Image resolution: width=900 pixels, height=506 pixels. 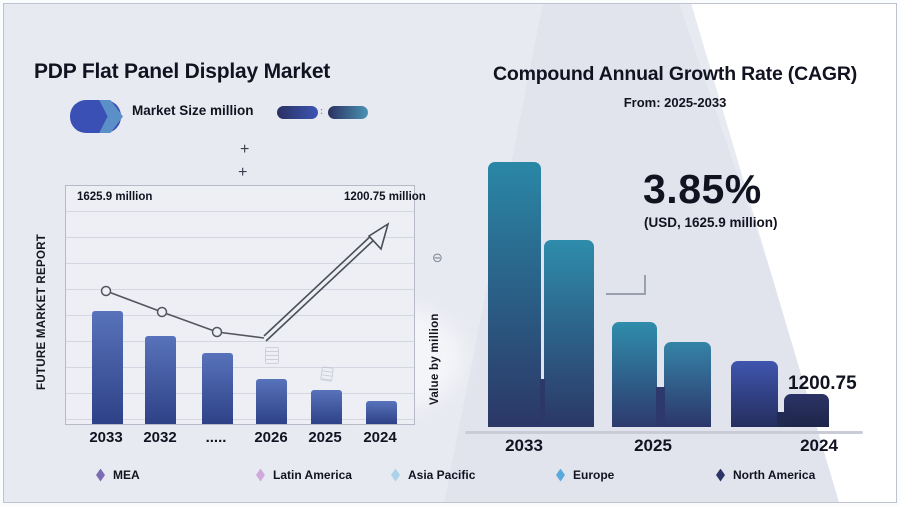 I want to click on legend-item-mea: MEA, so click(x=118, y=475).